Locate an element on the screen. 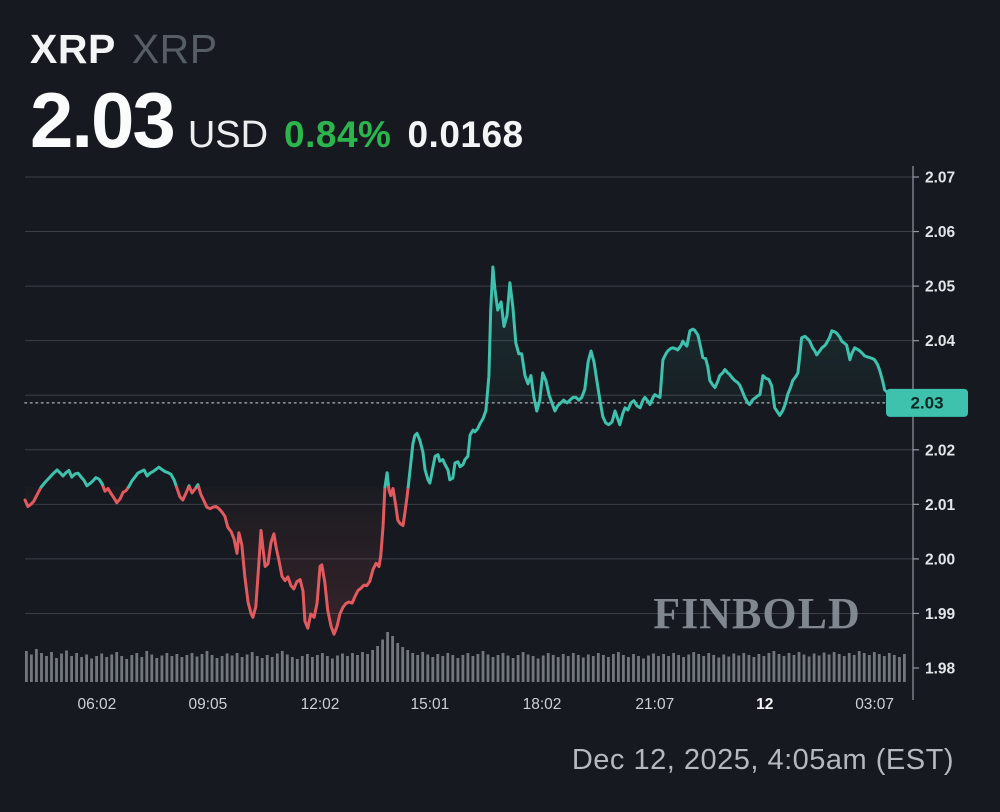  y-tick-label-2.02: 2.02 is located at coordinates (940, 450).